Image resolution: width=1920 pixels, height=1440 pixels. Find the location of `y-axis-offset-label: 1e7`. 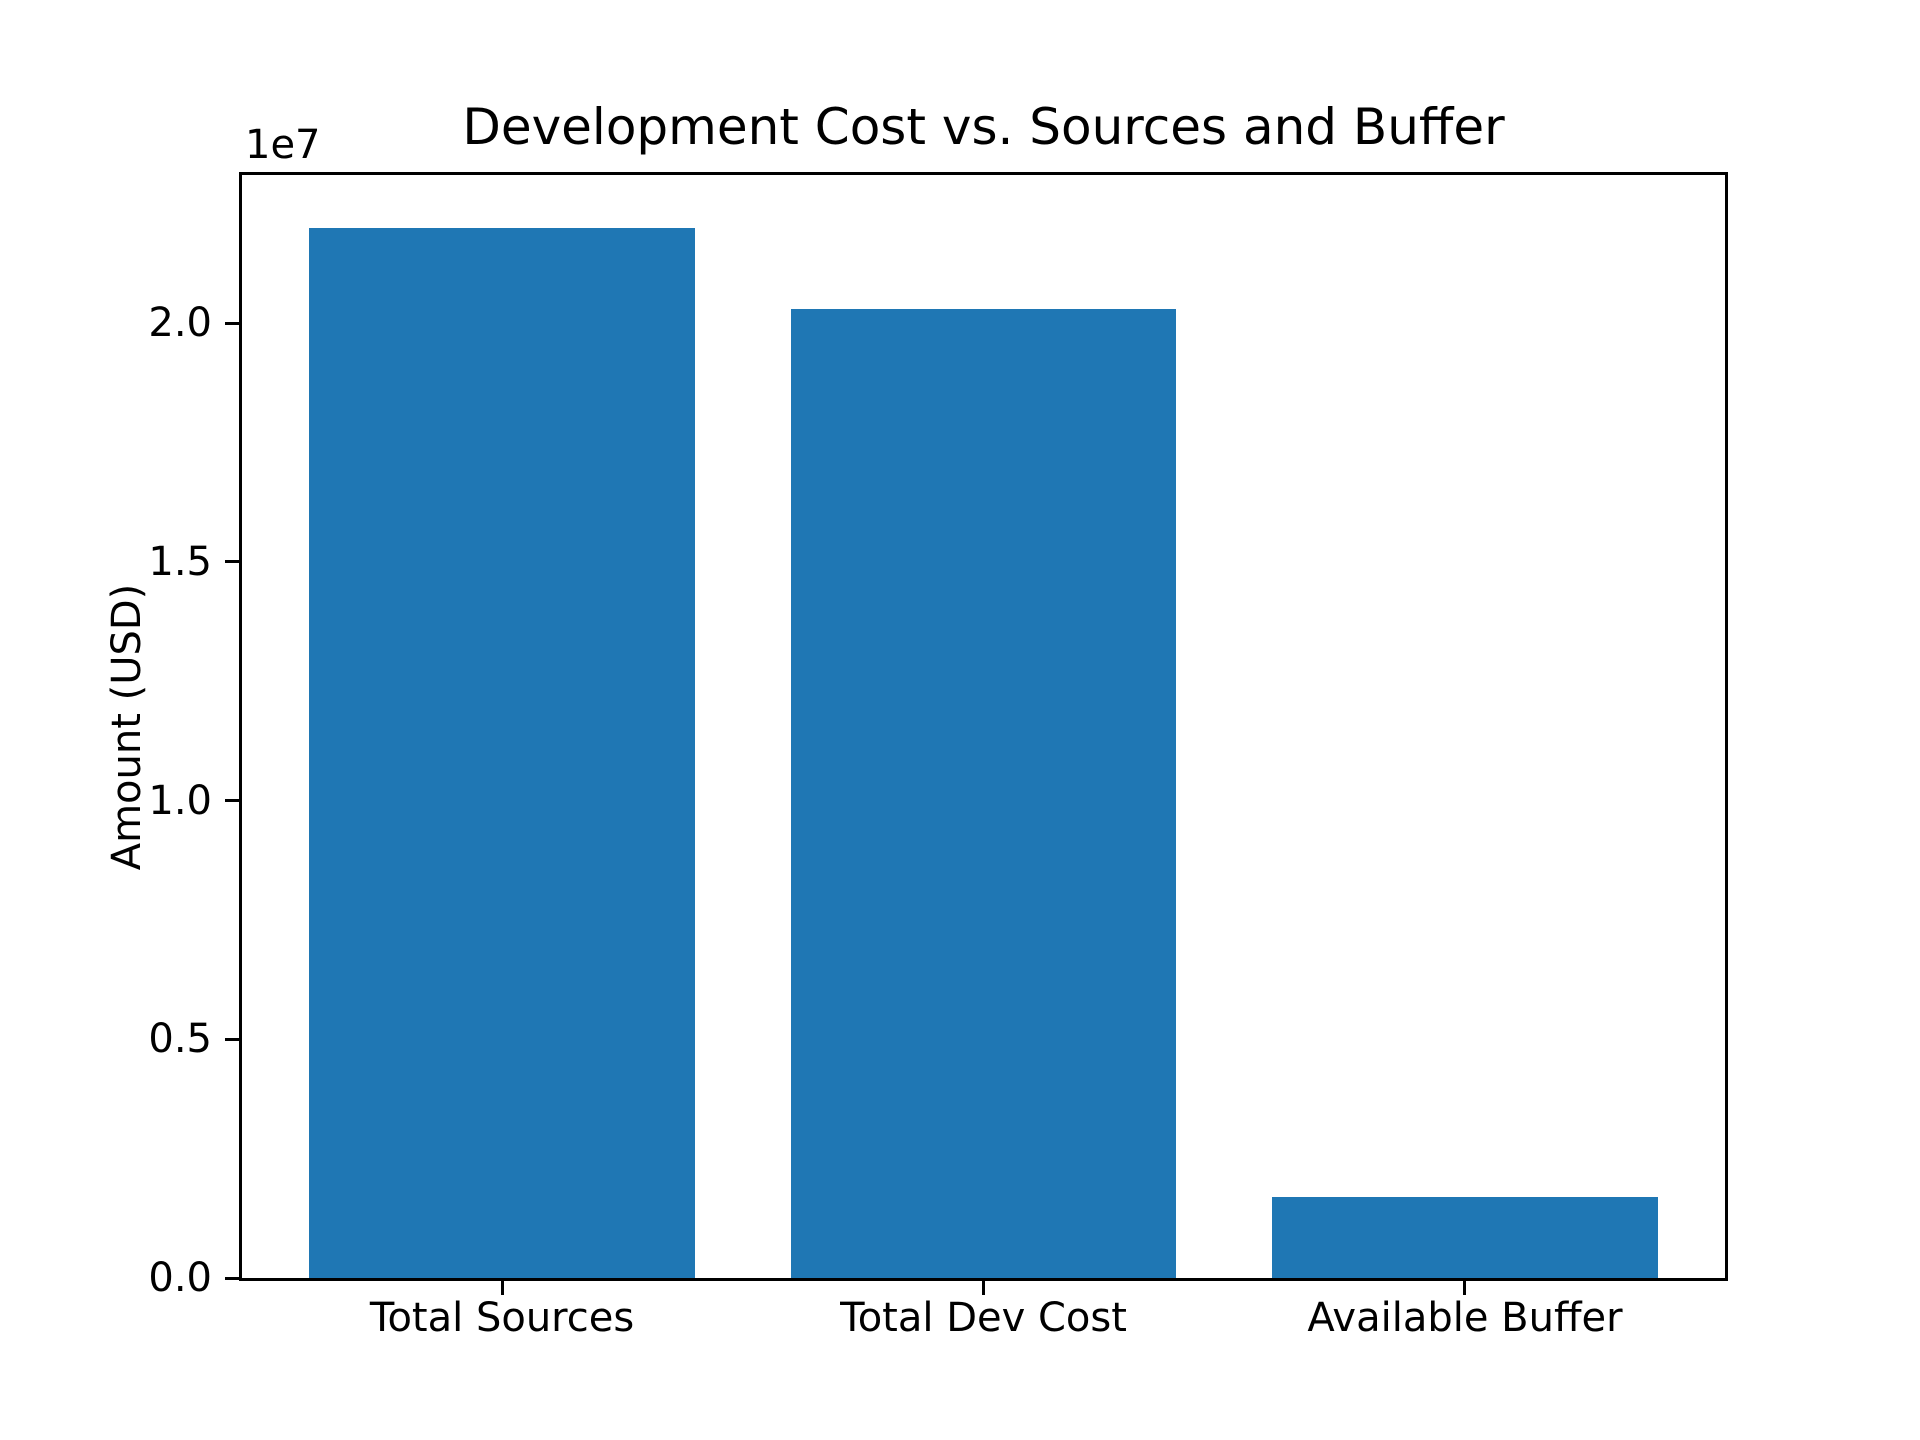

y-axis-offset-label: 1e7 is located at coordinates (283, 145).